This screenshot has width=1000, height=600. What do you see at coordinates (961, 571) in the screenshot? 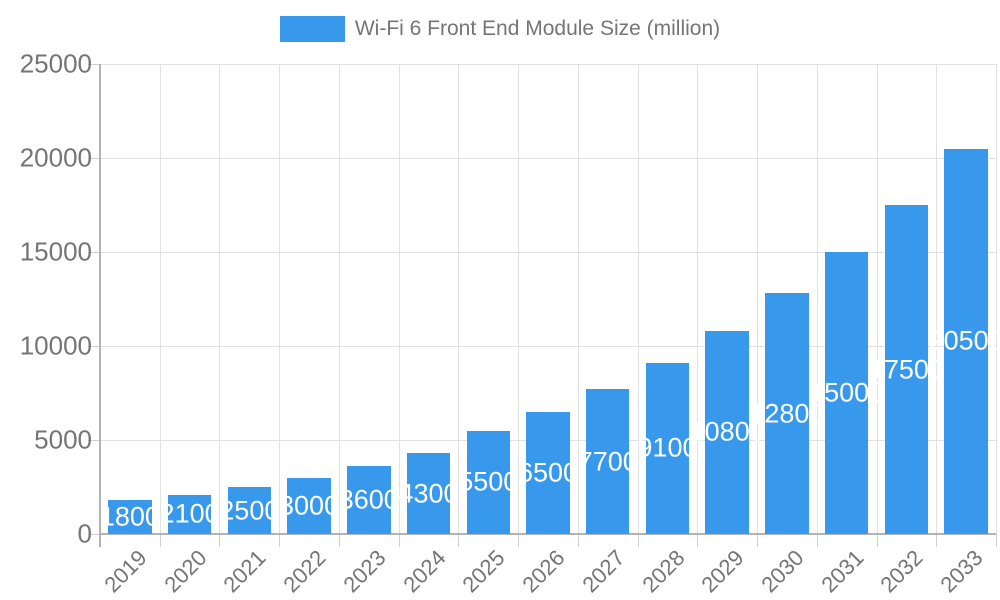
I see `x-tick-label: 2033` at bounding box center [961, 571].